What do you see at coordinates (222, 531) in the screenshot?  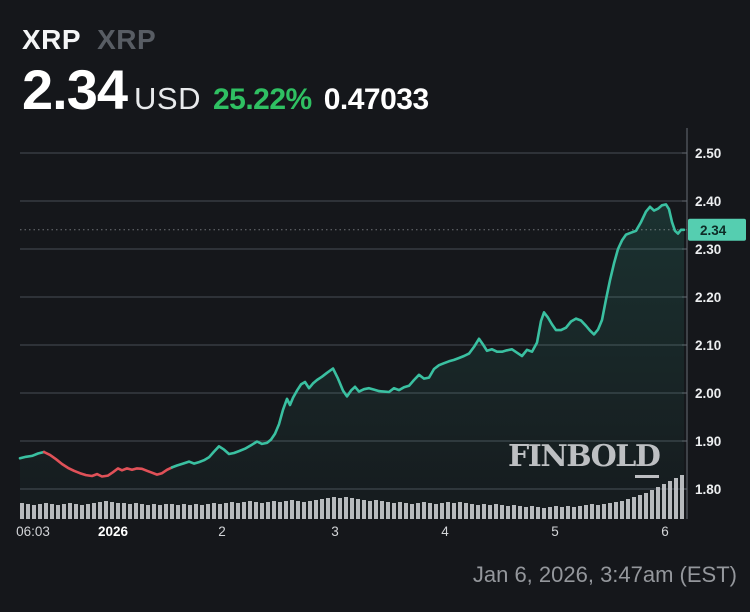 I see `x-axis-label: 2` at bounding box center [222, 531].